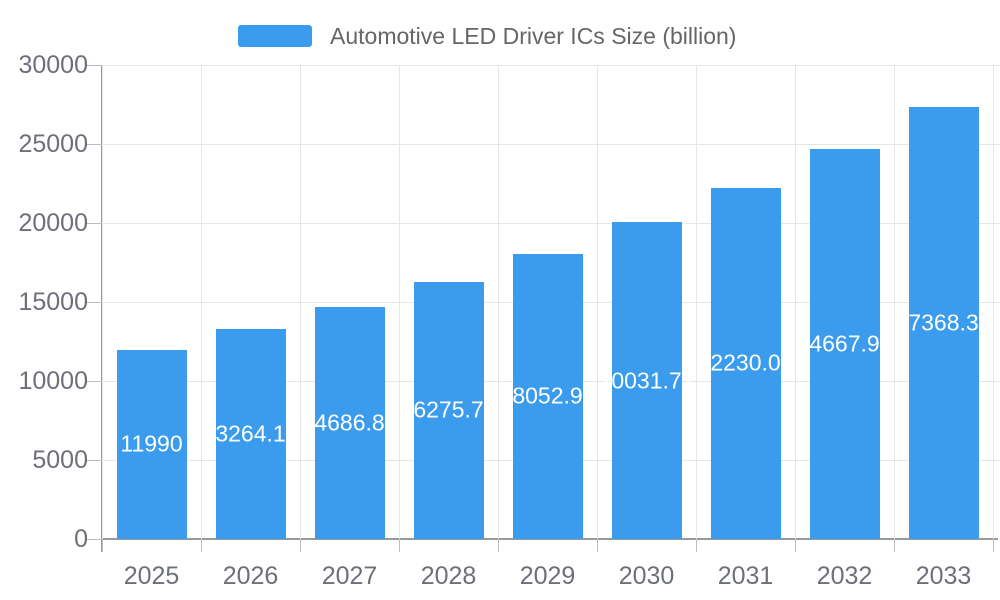  What do you see at coordinates (81, 539) in the screenshot?
I see `y-axis-tick-label: 0` at bounding box center [81, 539].